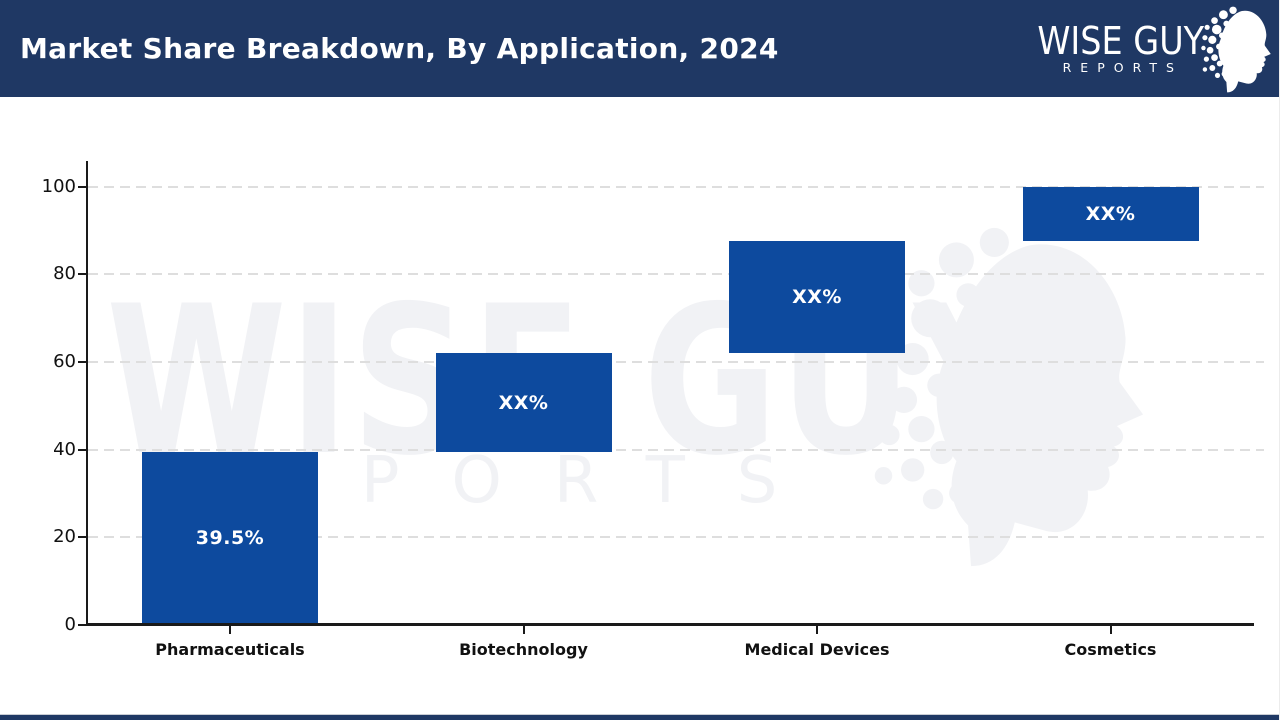 This screenshot has width=1280, height=720. What do you see at coordinates (87, 393) in the screenshot?
I see `y-axis-line` at bounding box center [87, 393].